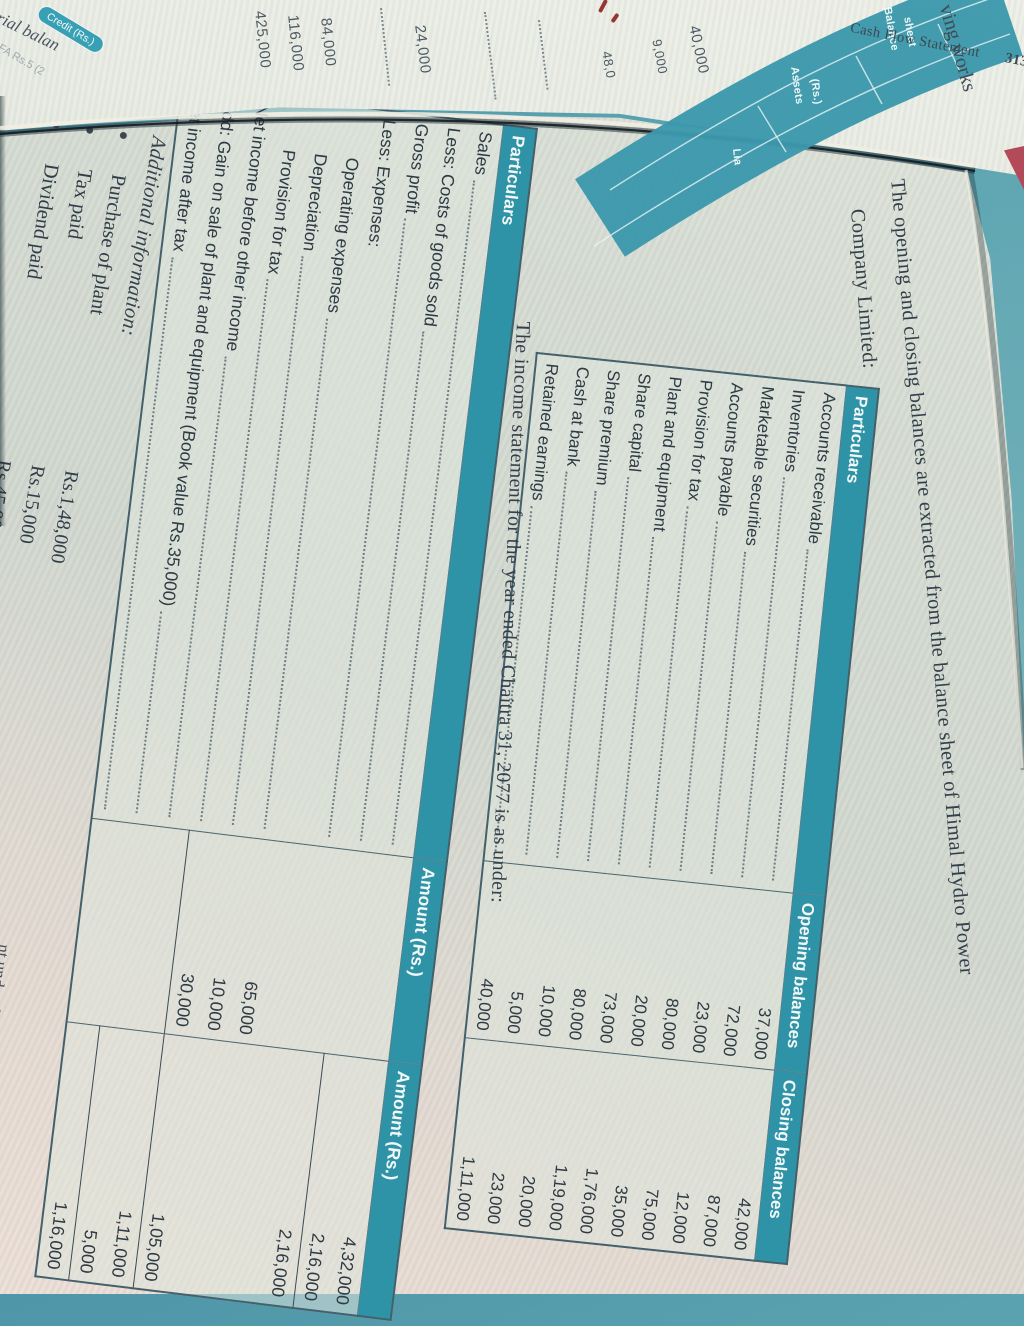  What do you see at coordinates (737, 157) in the screenshot?
I see `band-label: Lia` at bounding box center [737, 157].